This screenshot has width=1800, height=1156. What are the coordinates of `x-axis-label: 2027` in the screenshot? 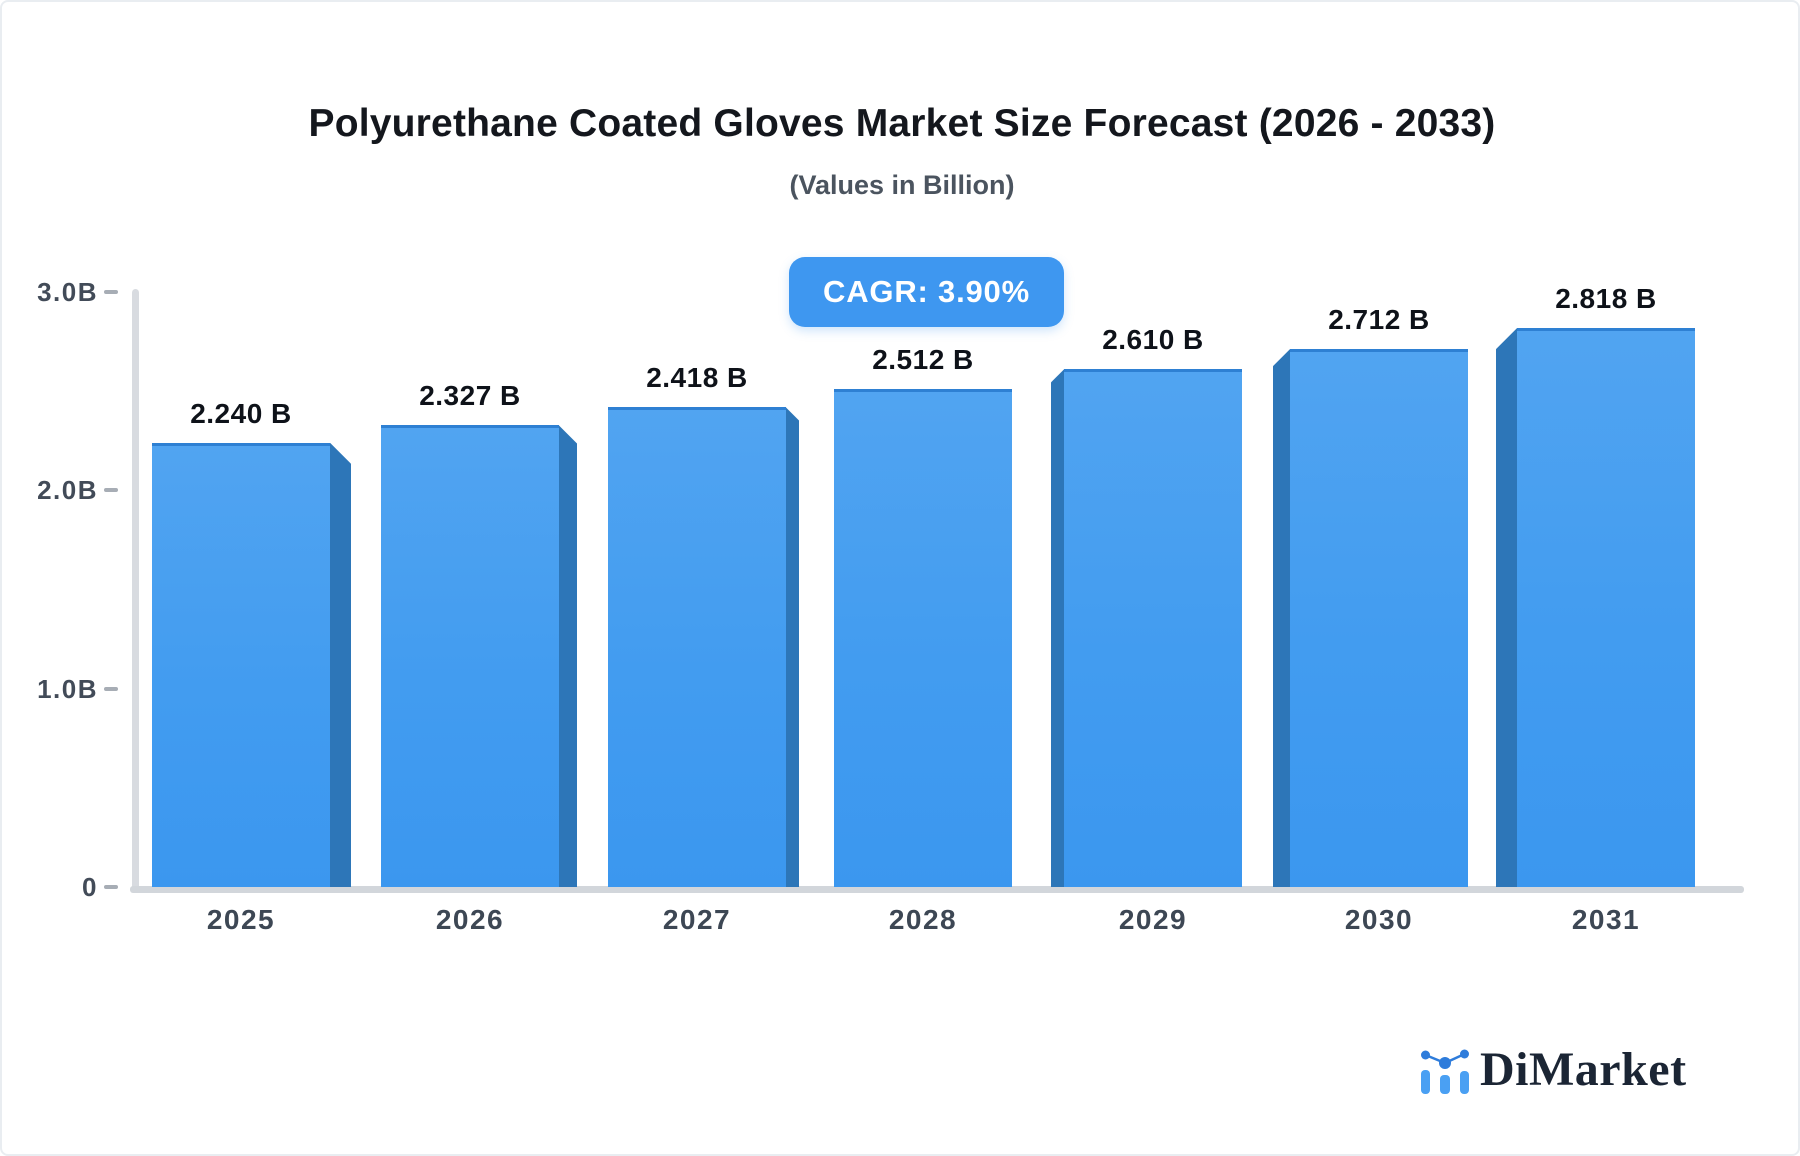 It's located at (697, 919).